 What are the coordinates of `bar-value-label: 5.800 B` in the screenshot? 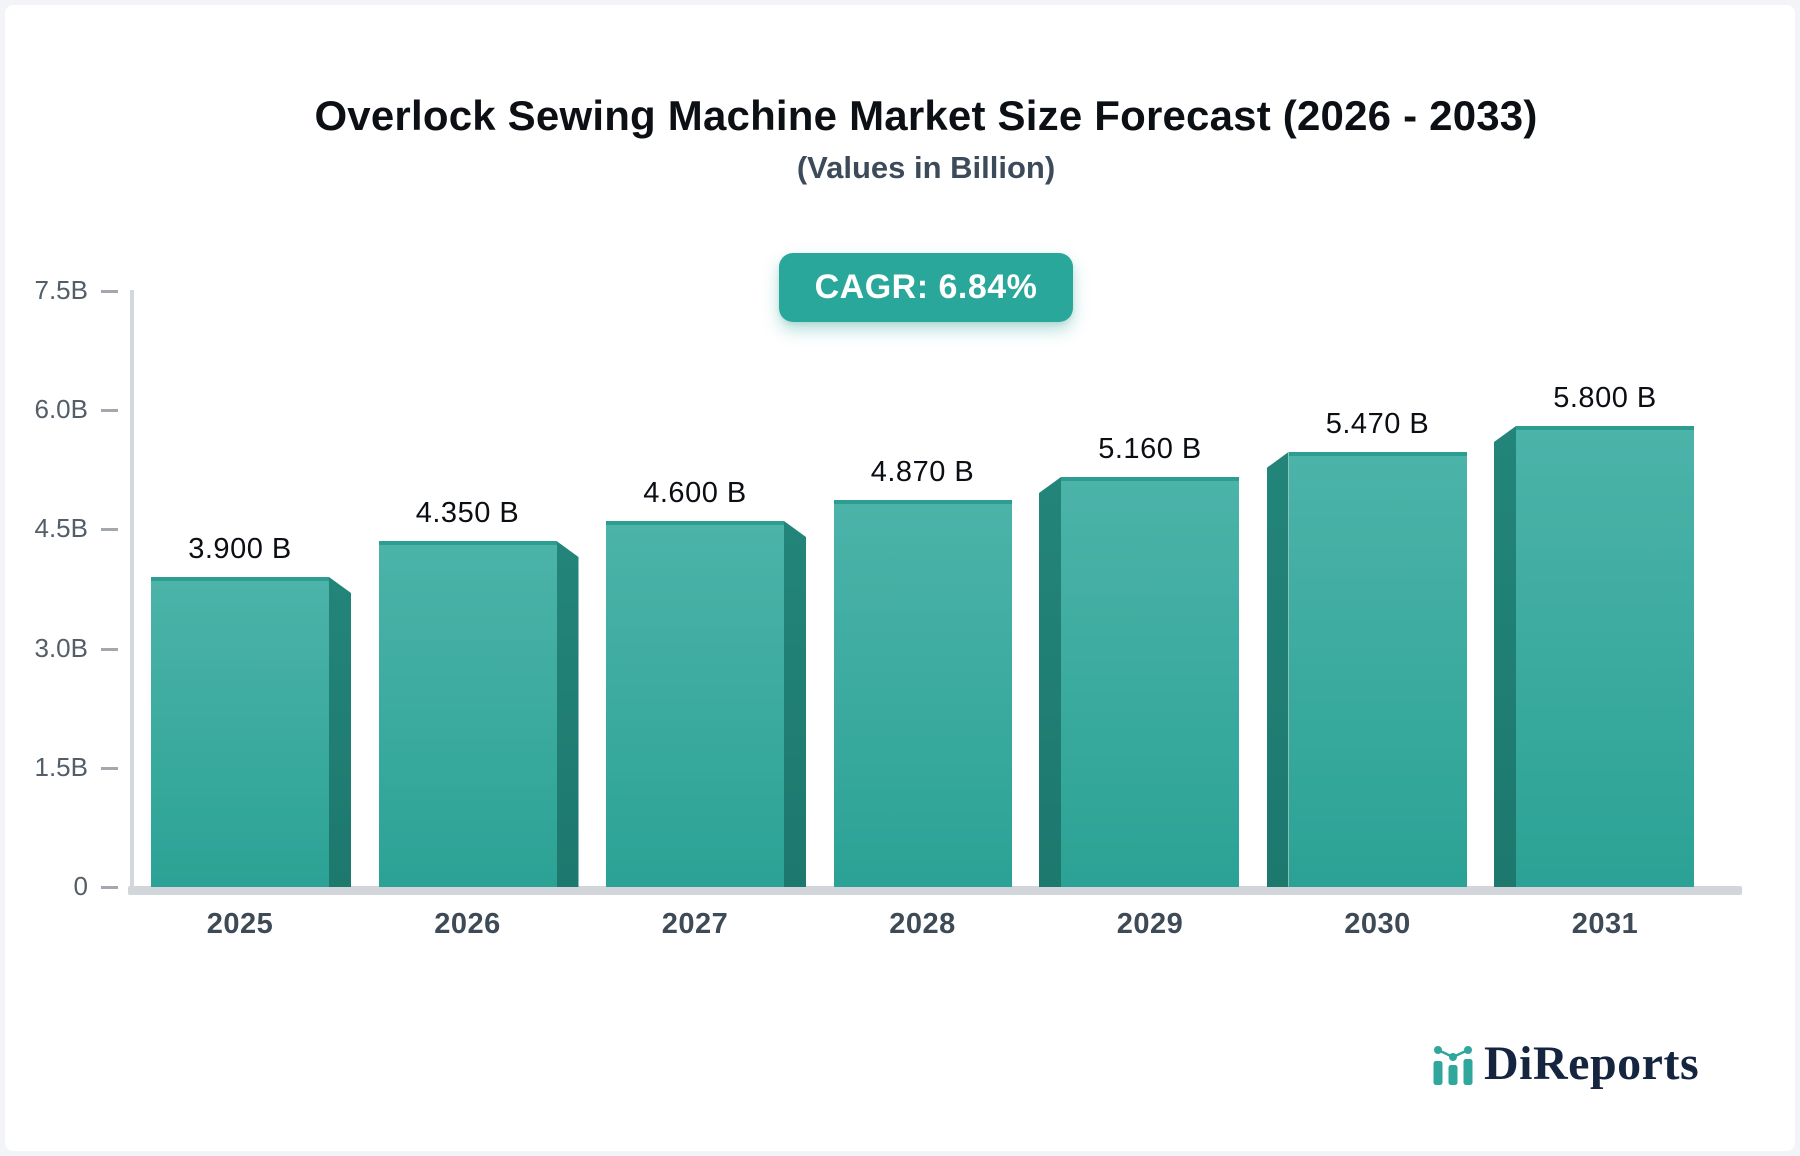 It's located at (1605, 398).